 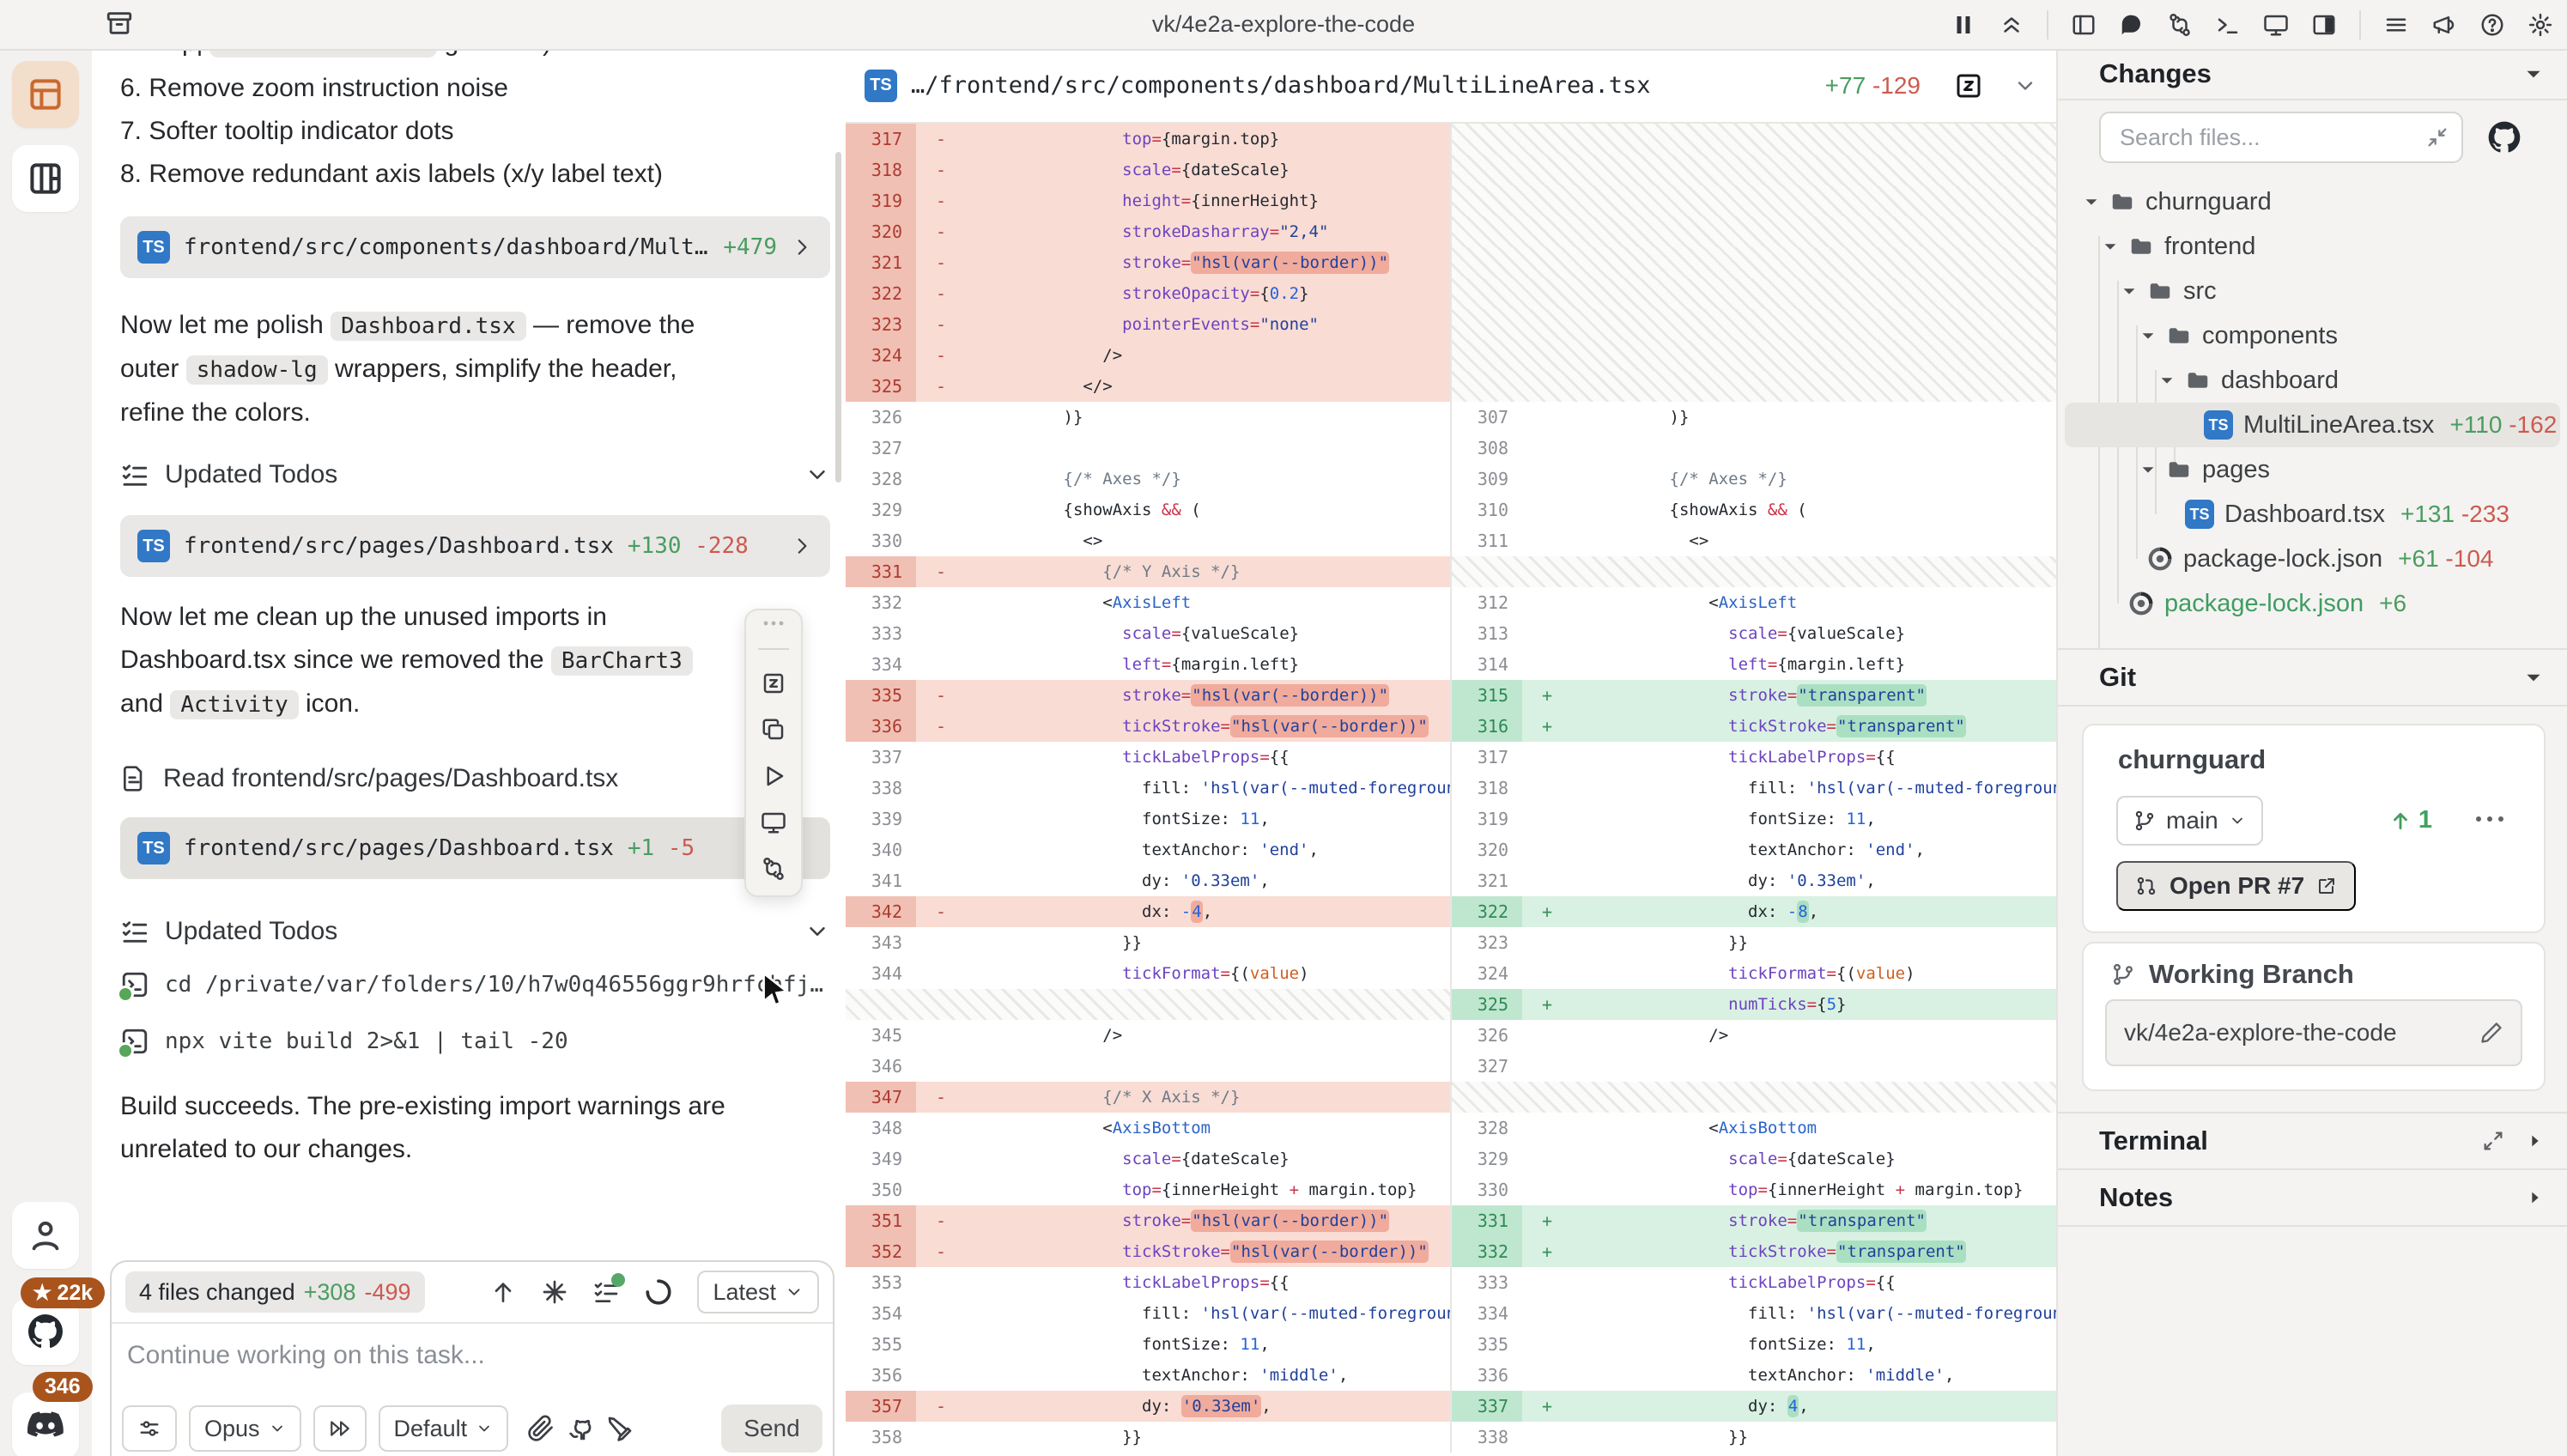 What do you see at coordinates (2541, 25) in the screenshot?
I see `settings-gear-icon` at bounding box center [2541, 25].